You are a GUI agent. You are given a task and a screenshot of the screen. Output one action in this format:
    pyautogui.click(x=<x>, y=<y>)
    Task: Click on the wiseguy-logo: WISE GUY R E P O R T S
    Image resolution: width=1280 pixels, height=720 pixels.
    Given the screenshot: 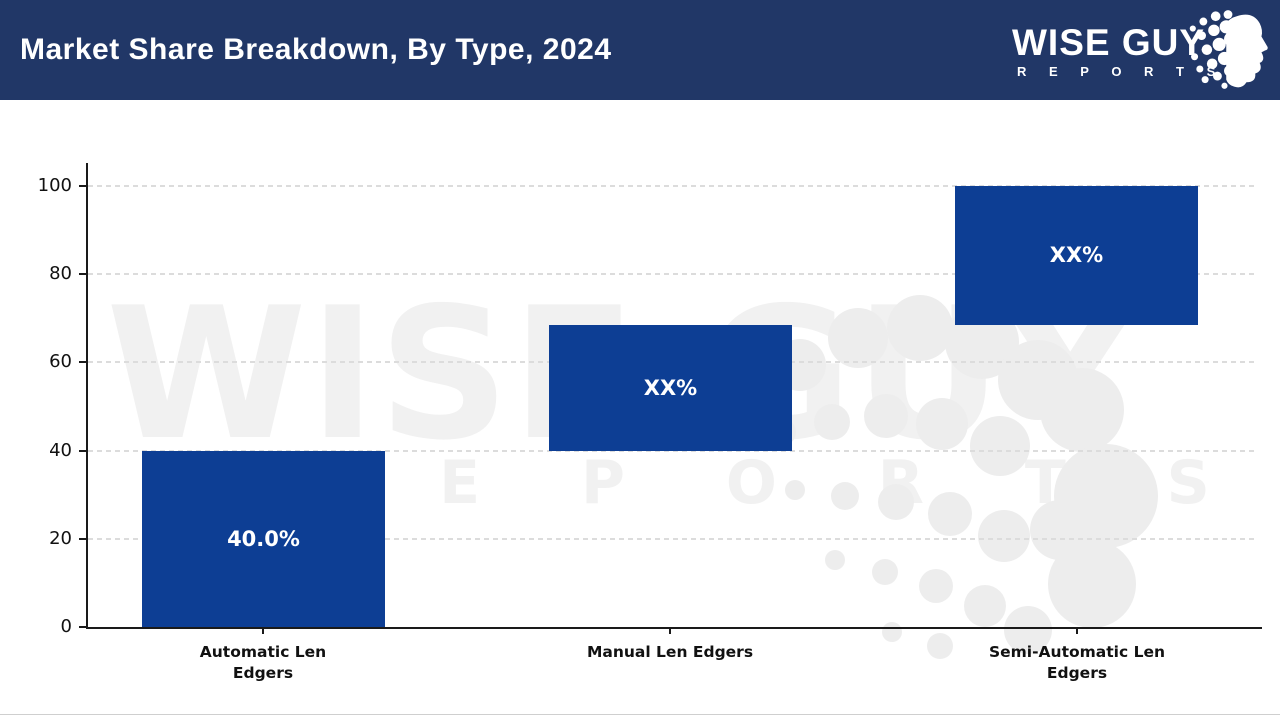 What is the action you would take?
    pyautogui.click(x=1142, y=51)
    